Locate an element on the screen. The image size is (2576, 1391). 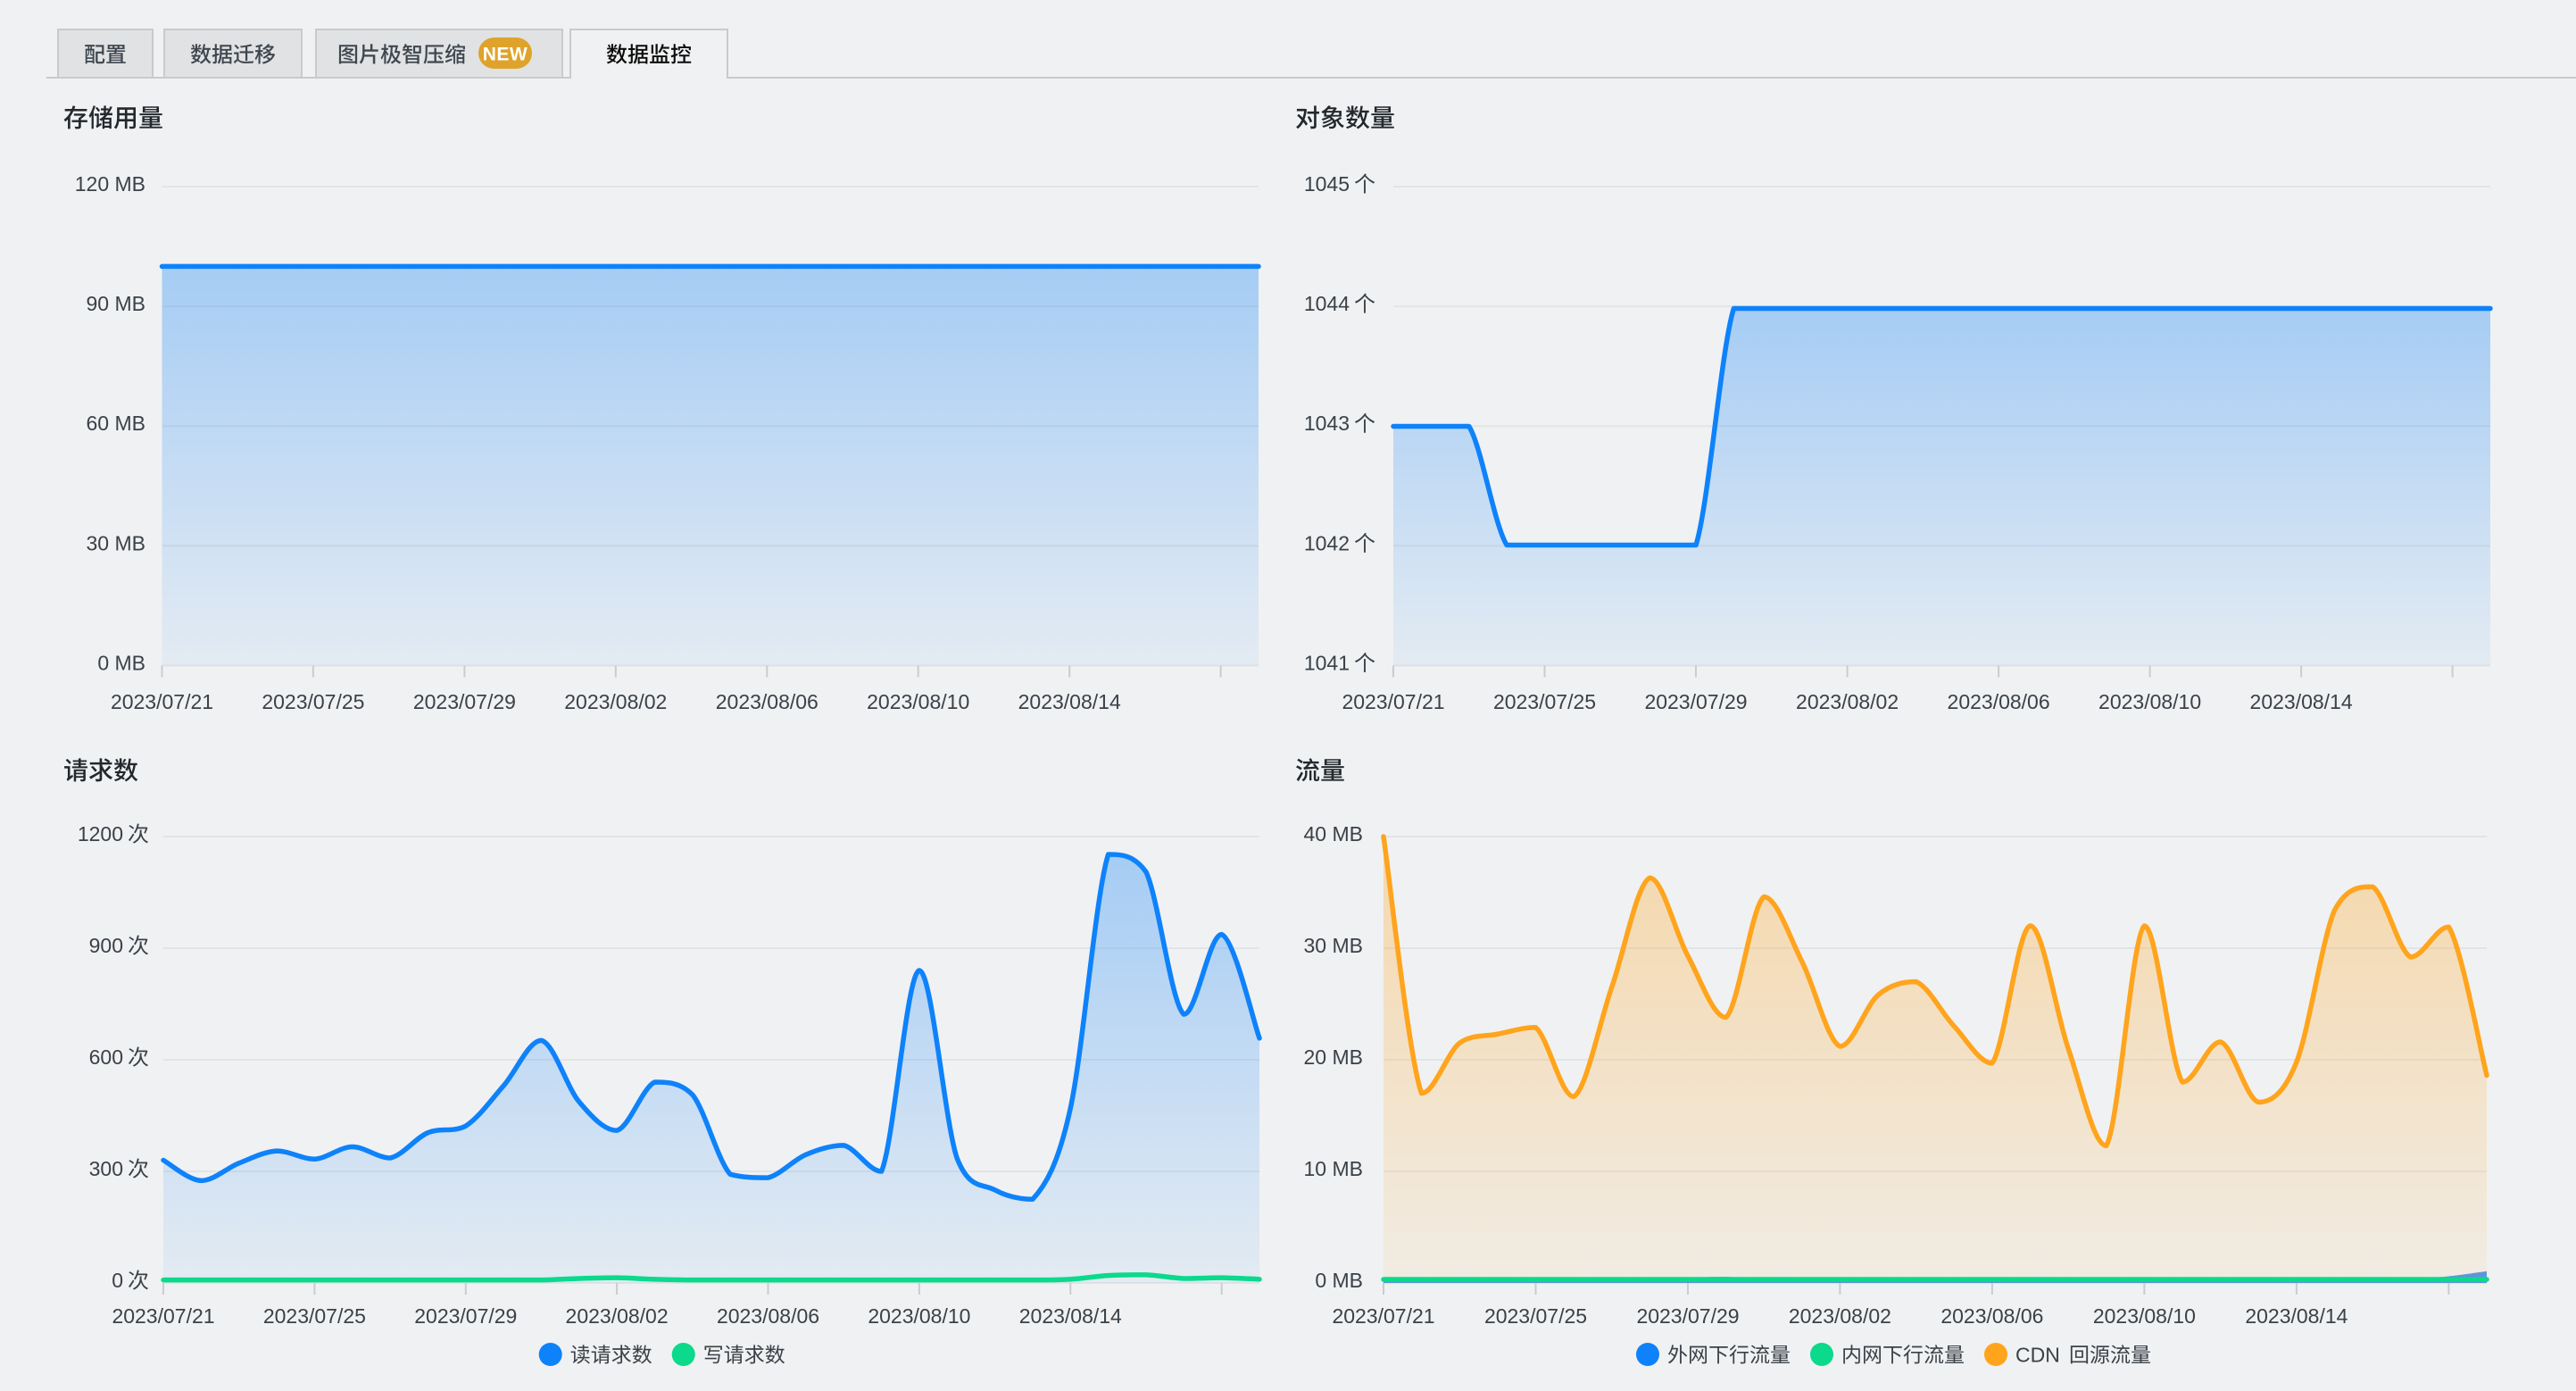
svg-text: NEW is located at coordinates (506, 55).